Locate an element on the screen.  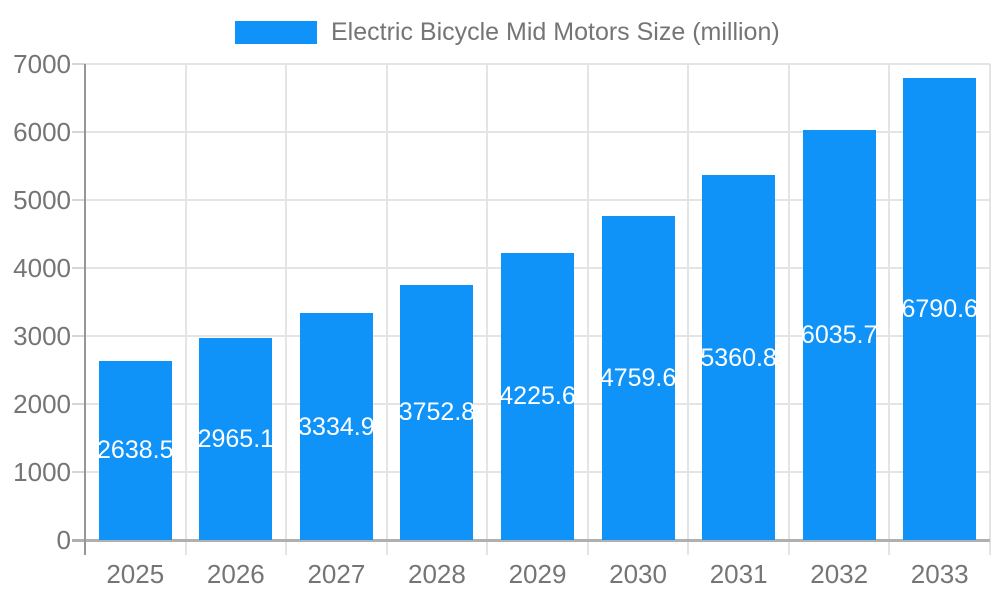
x-axis-tick-label: 2030 is located at coordinates (638, 574).